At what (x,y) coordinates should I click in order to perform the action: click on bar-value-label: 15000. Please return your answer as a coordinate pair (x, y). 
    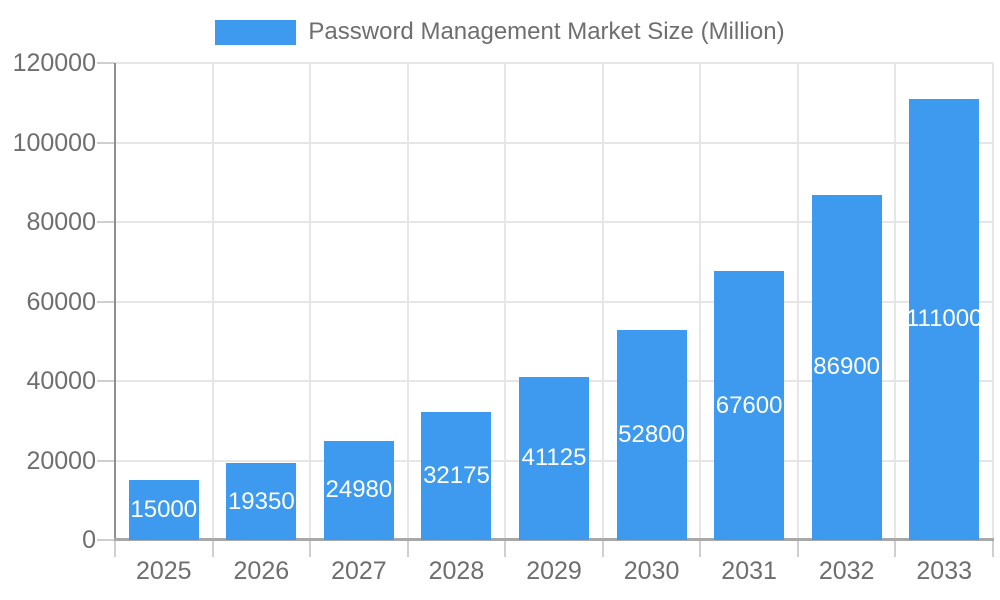
    Looking at the image, I should click on (164, 510).